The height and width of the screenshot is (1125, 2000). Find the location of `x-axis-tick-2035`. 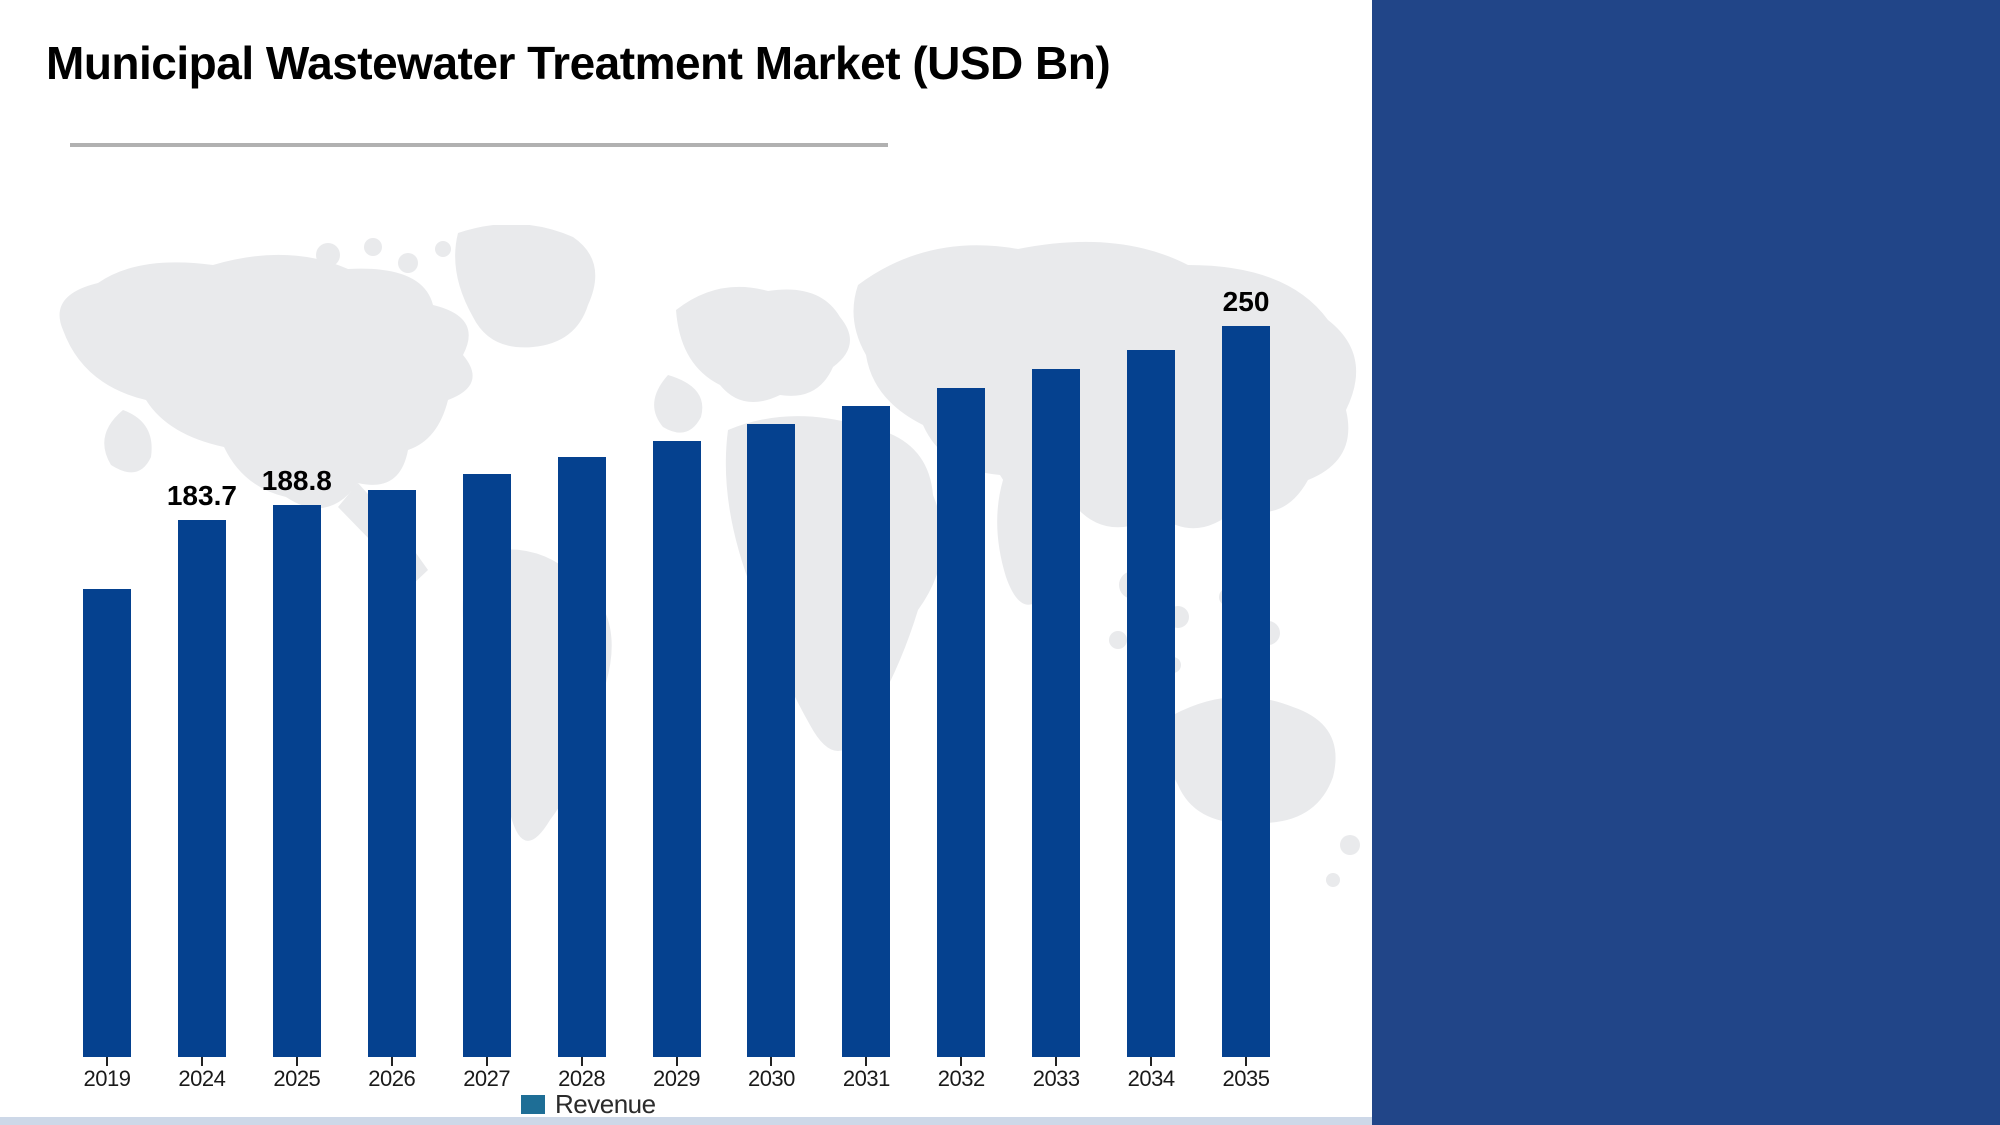

x-axis-tick-2035 is located at coordinates (1246, 1061).